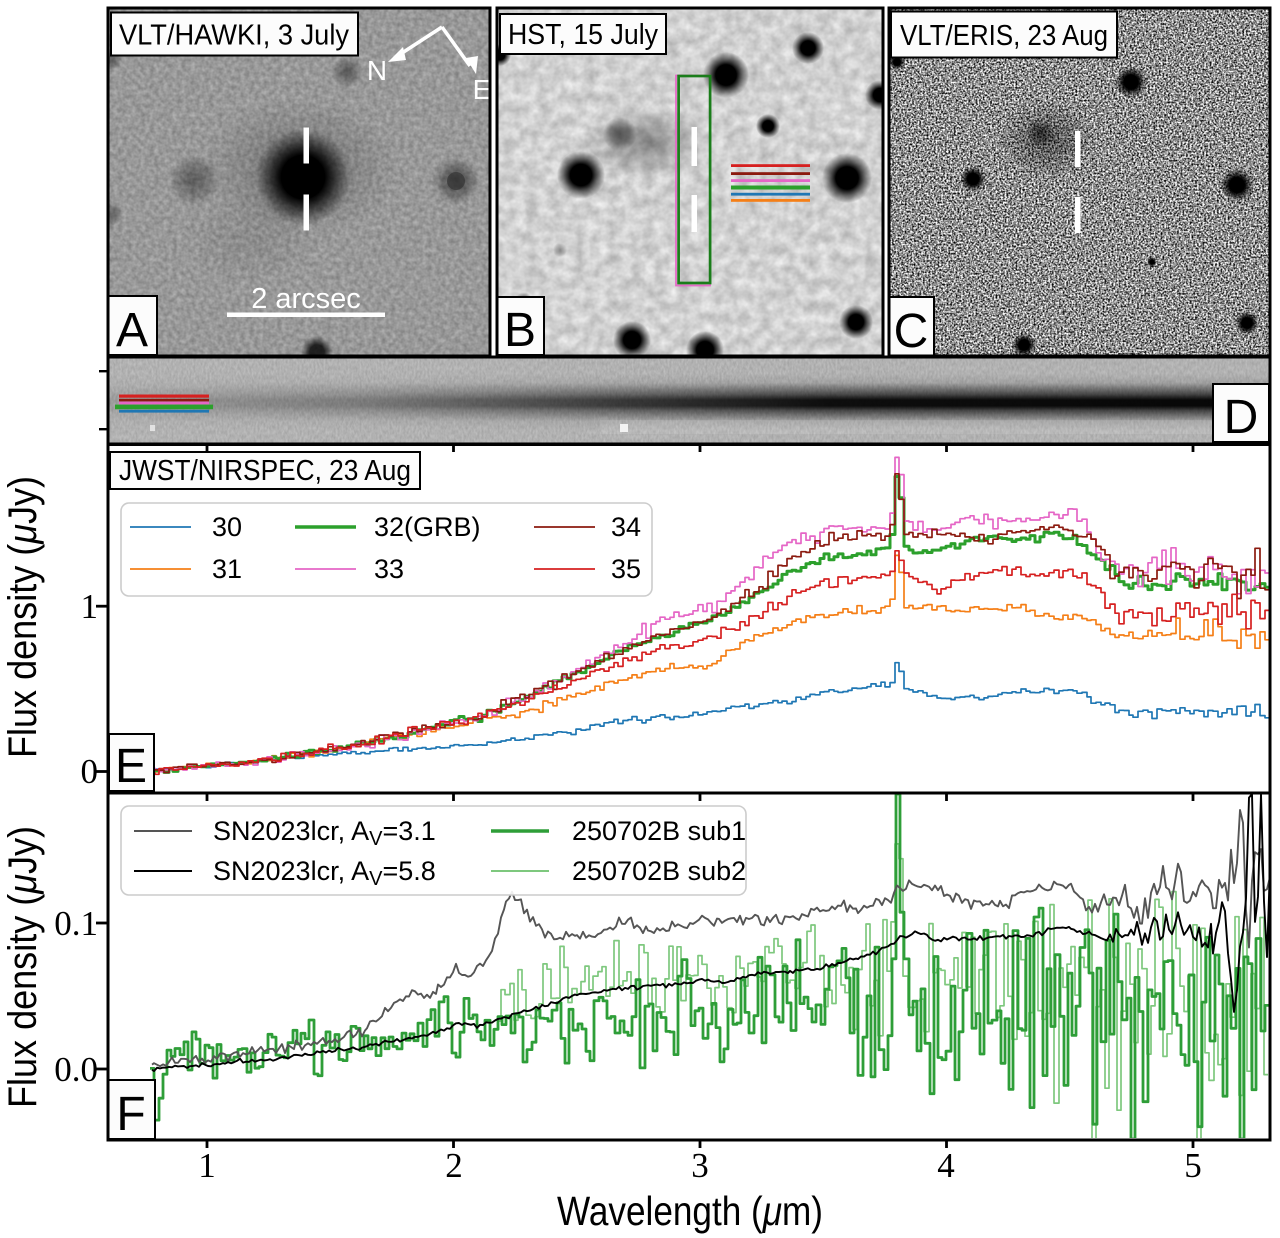 The height and width of the screenshot is (1238, 1280). What do you see at coordinates (583, 35) in the screenshot?
I see `svg-text: HST, 15 July` at bounding box center [583, 35].